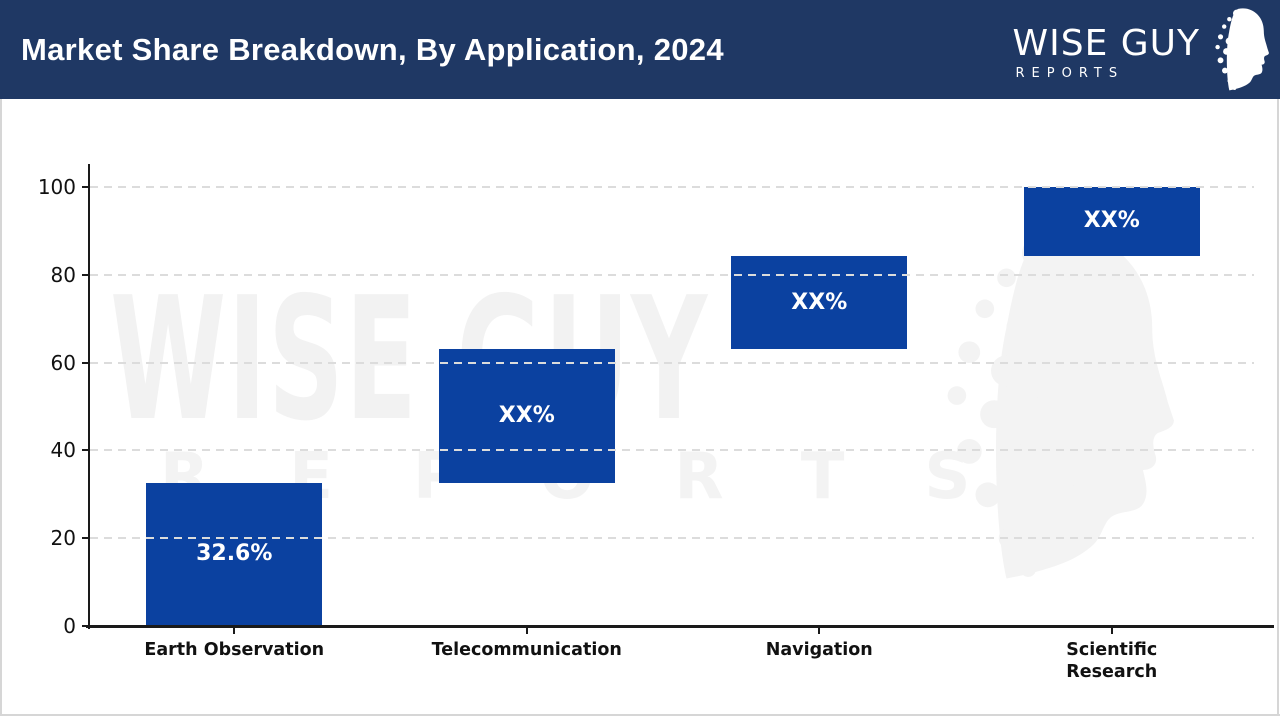  Describe the element at coordinates (1070, 73) in the screenshot. I see `logo-sub-text: REPORTS` at that location.